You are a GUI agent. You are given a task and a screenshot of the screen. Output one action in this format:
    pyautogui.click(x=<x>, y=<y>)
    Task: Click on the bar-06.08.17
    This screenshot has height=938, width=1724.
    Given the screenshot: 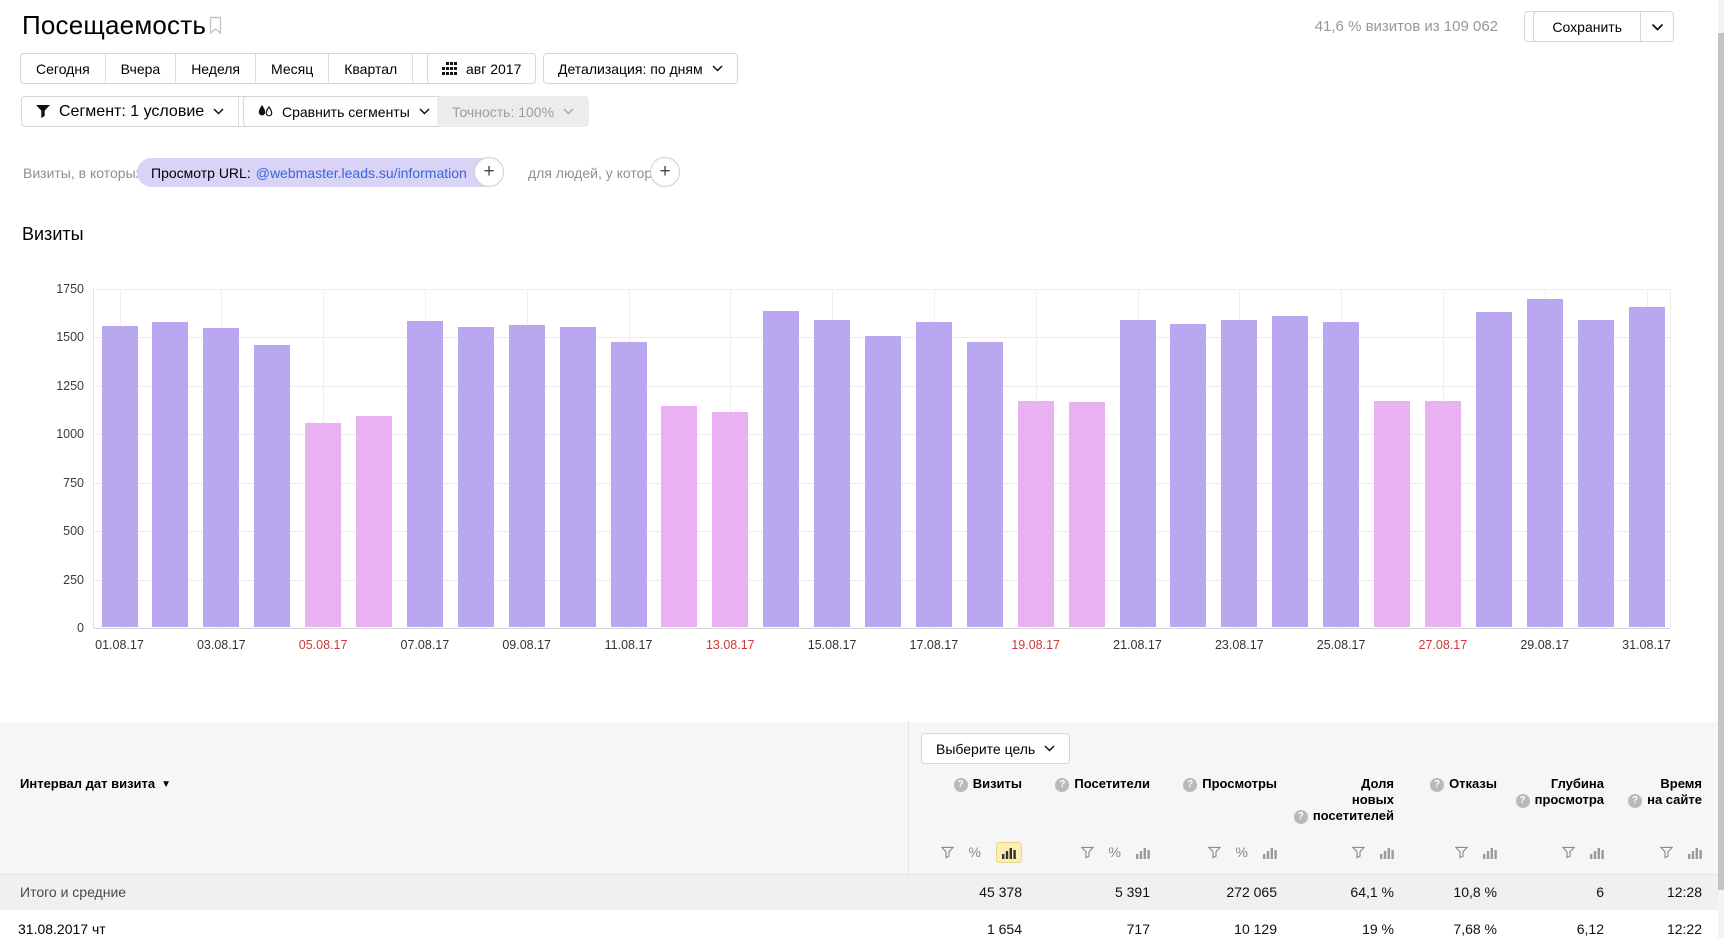 What is the action you would take?
    pyautogui.click(x=374, y=521)
    